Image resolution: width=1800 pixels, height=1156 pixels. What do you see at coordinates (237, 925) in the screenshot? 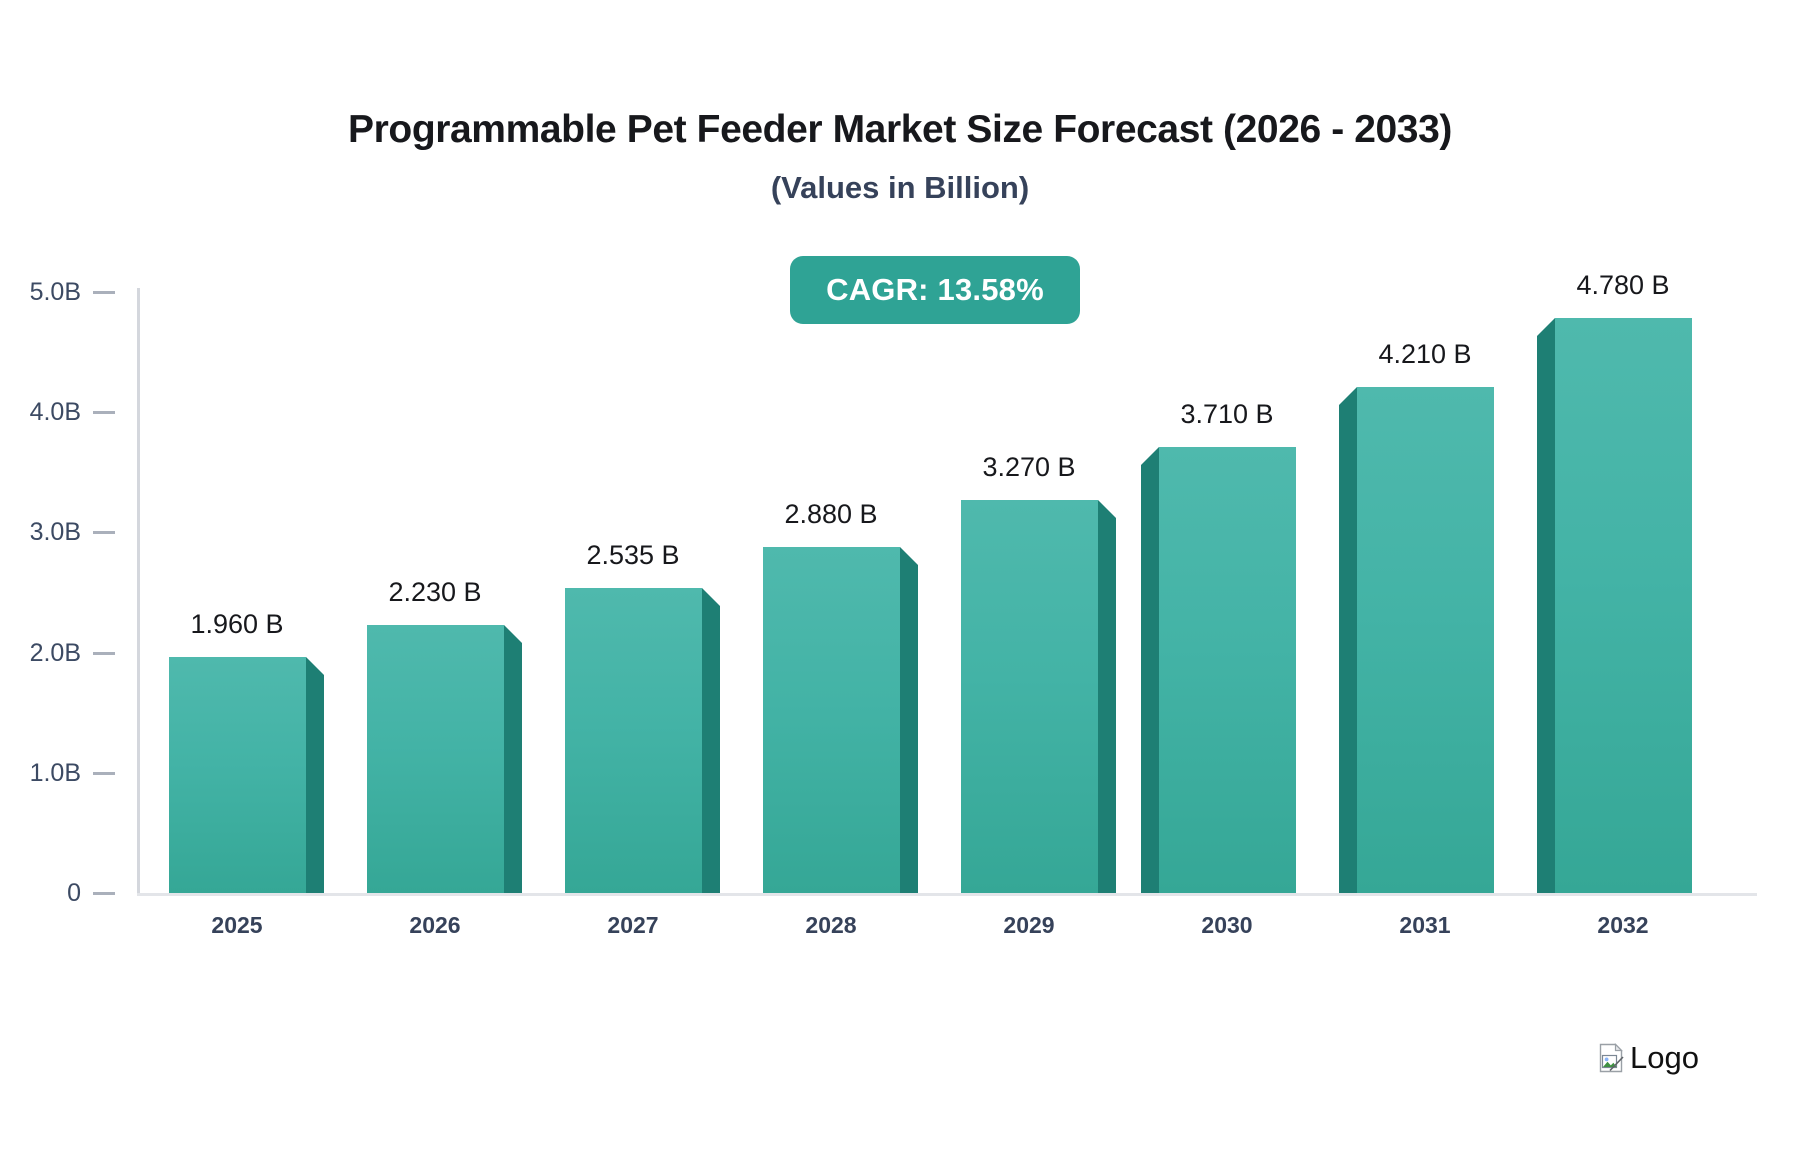
I see `x-axis-tick-label: 2025` at bounding box center [237, 925].